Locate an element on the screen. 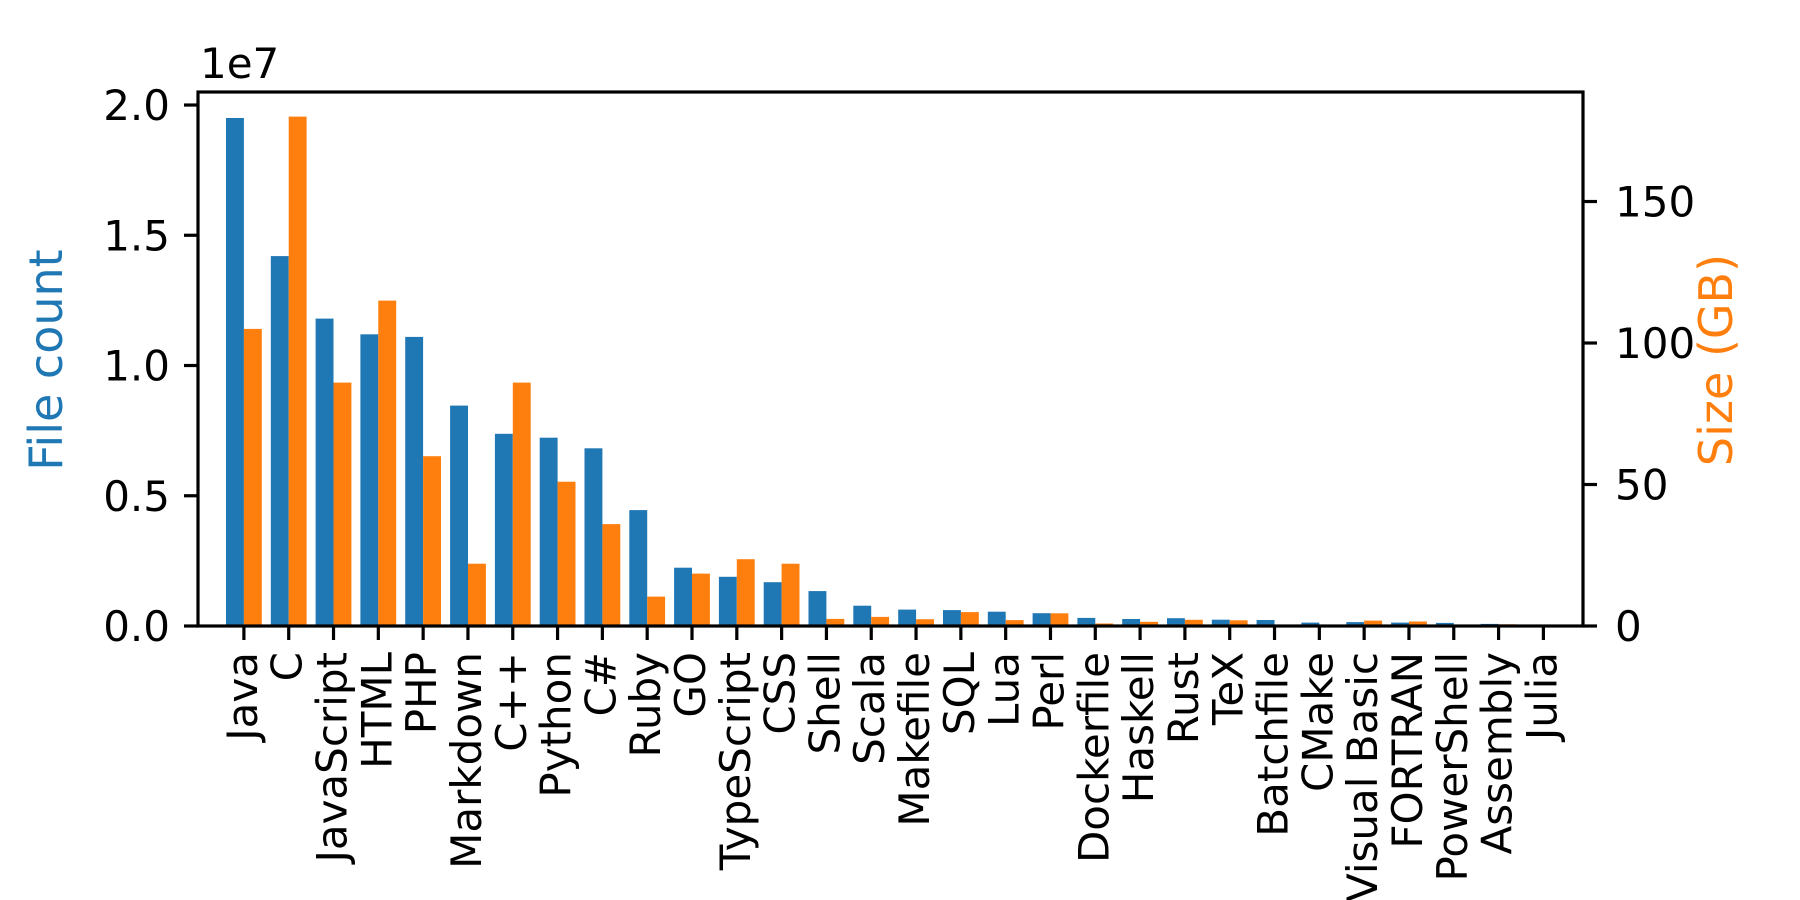 This screenshot has height=900, width=1800. x-tick-label: Haskell is located at coordinates (1138, 727).